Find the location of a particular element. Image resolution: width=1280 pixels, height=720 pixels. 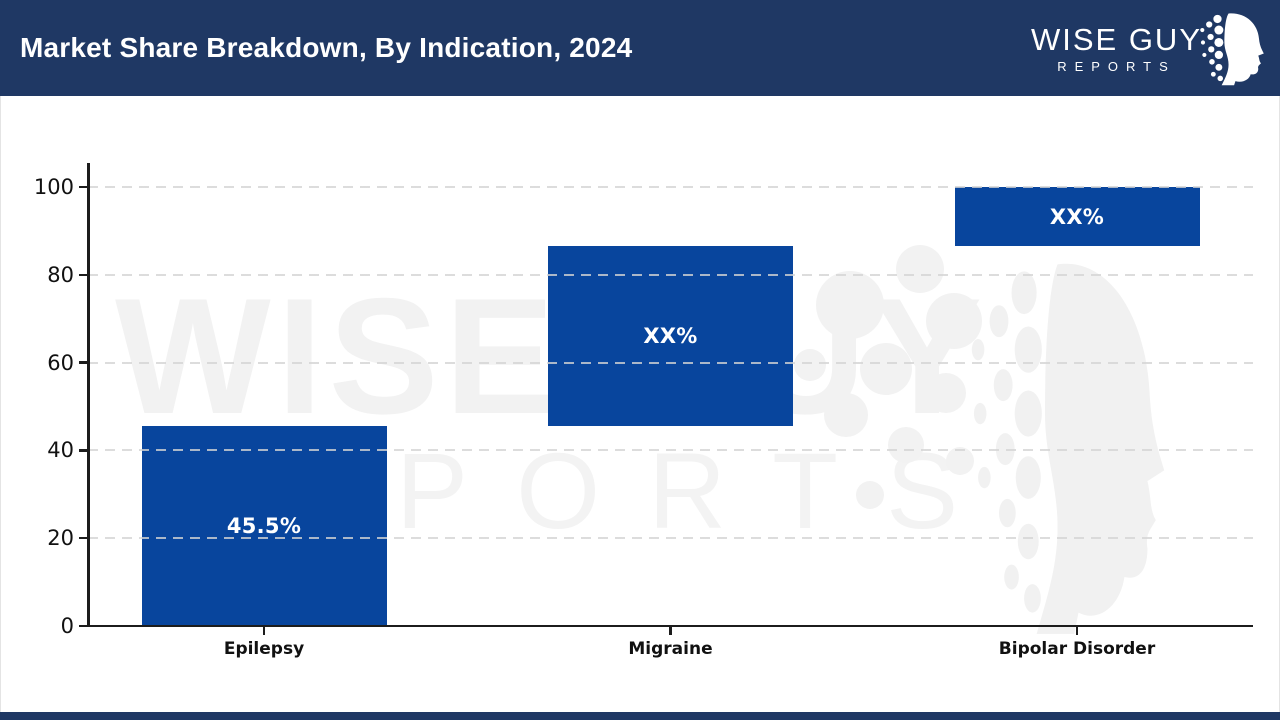

brand-wordmark: WISE GUY REPORTS is located at coordinates (1116, 48).